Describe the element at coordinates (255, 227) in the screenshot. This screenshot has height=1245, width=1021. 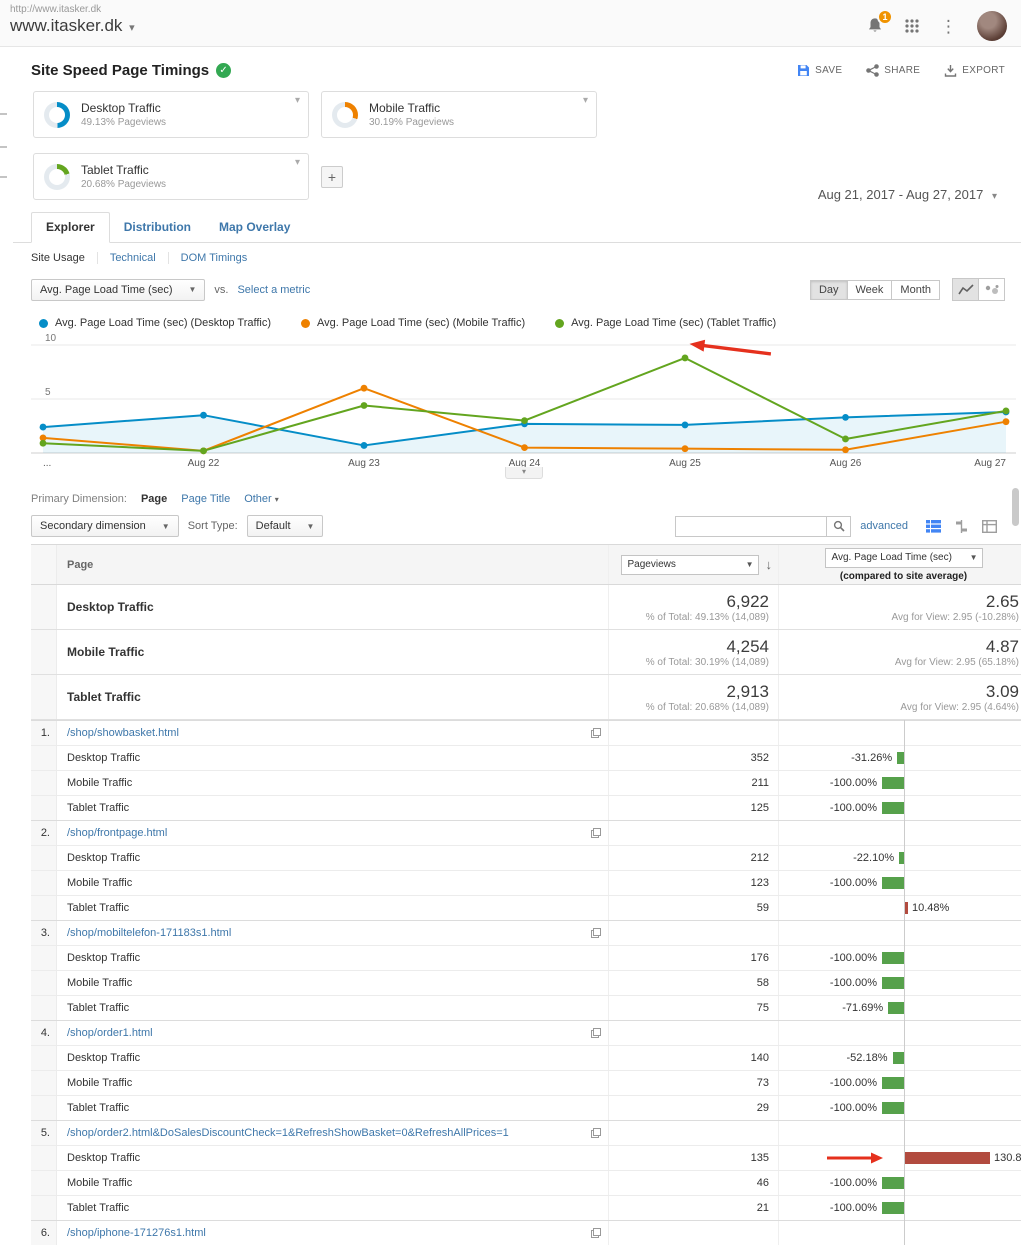
I see `tab-map-overlay: Map Overlay` at that location.